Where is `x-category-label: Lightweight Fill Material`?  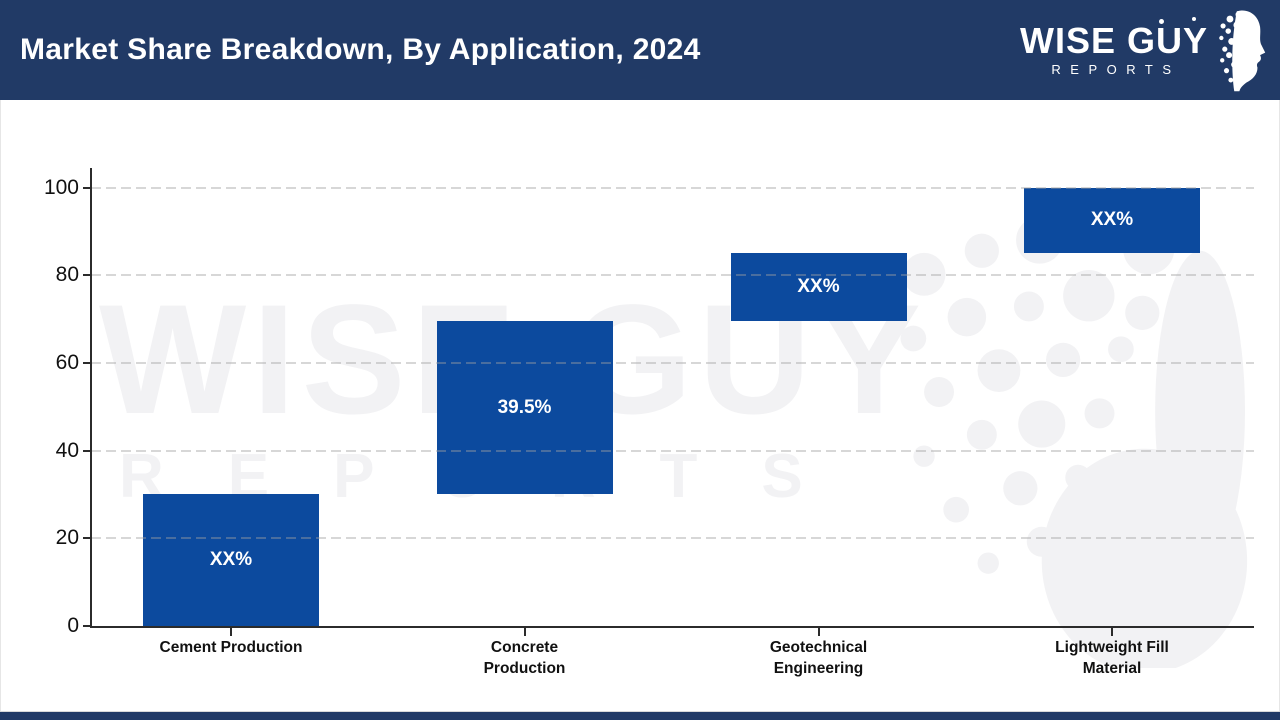 x-category-label: Lightweight Fill Material is located at coordinates (1112, 658).